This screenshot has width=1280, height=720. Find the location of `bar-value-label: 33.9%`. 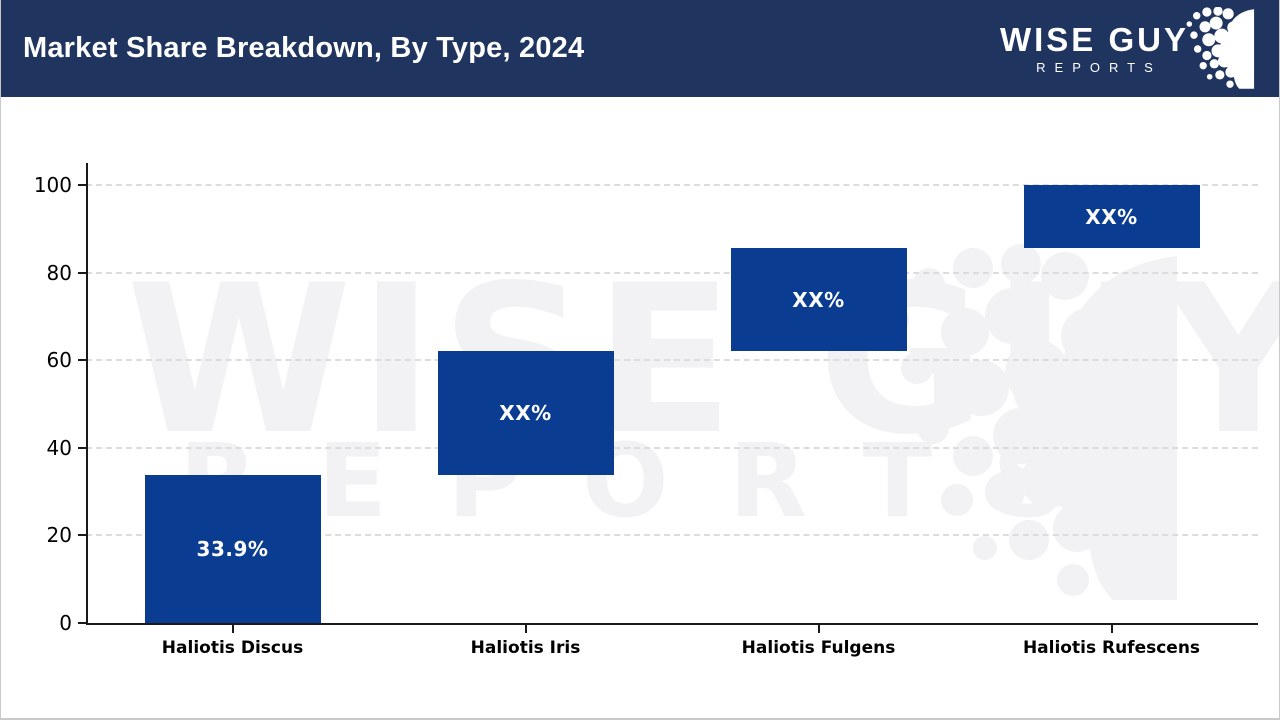

bar-value-label: 33.9% is located at coordinates (232, 548).